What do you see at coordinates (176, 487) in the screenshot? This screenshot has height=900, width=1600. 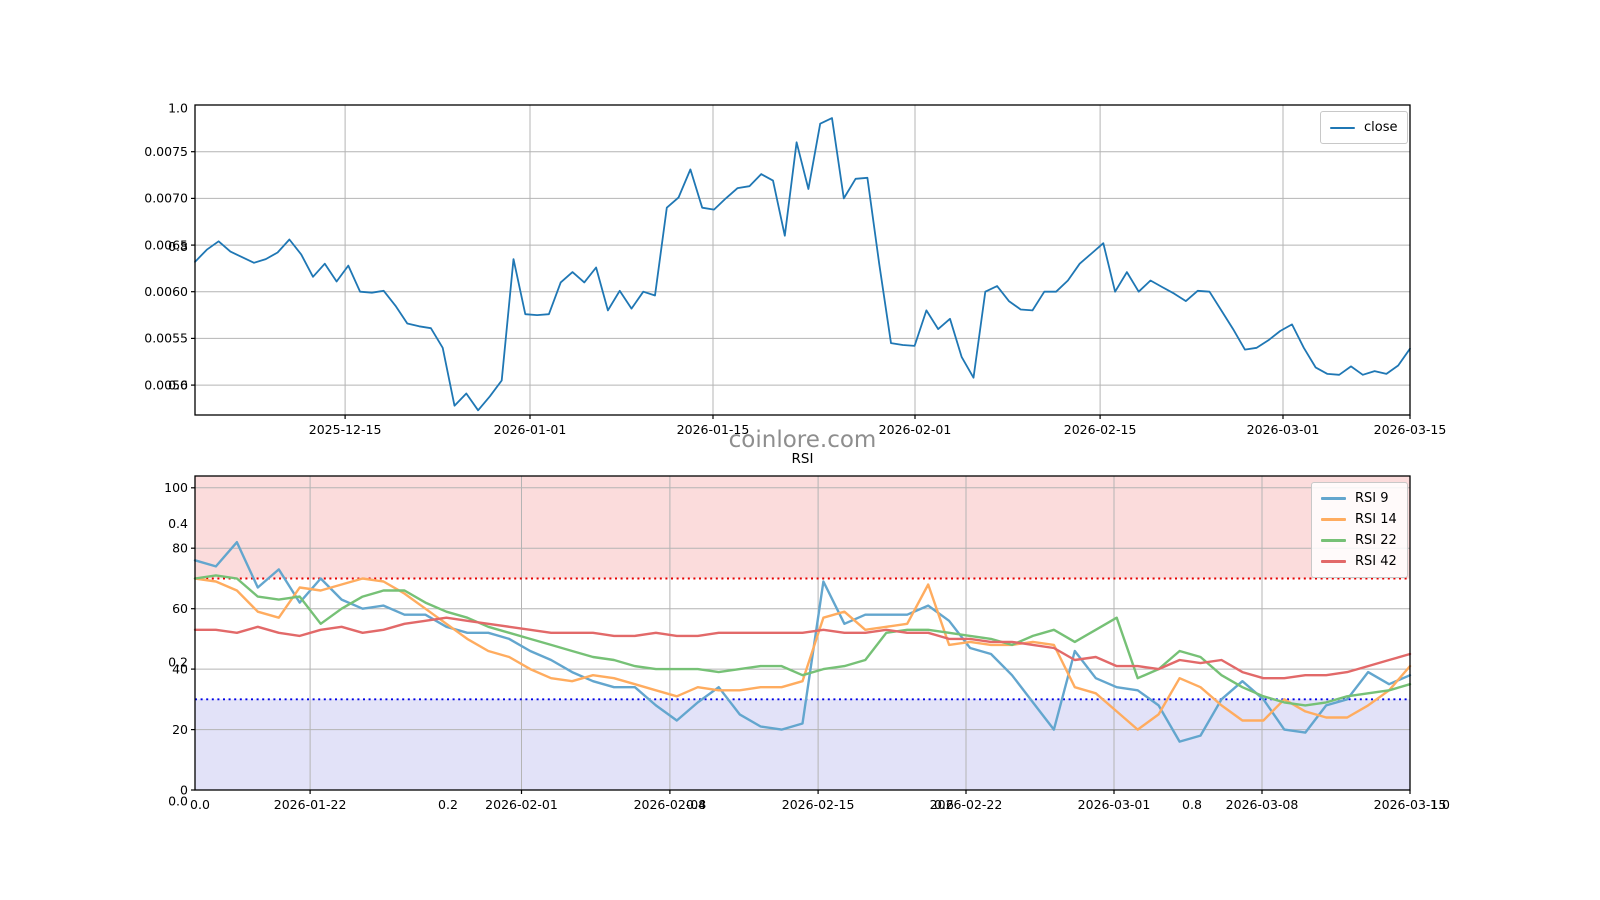 I see `svg-text: 100` at bounding box center [176, 487].